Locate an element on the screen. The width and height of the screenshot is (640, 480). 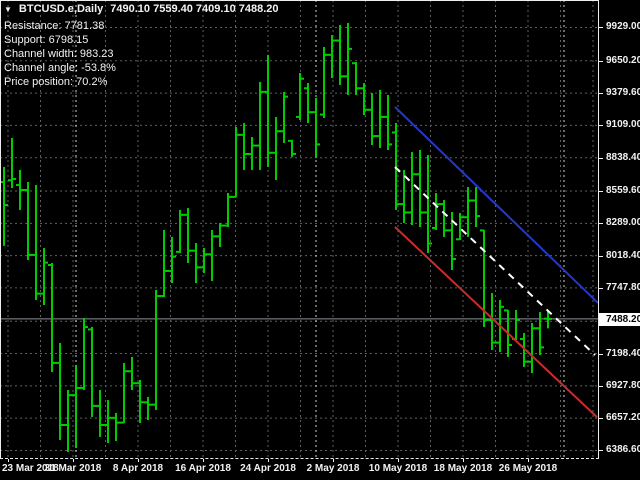
date-axis-label: 18 May 2018 is located at coordinates (463, 468).